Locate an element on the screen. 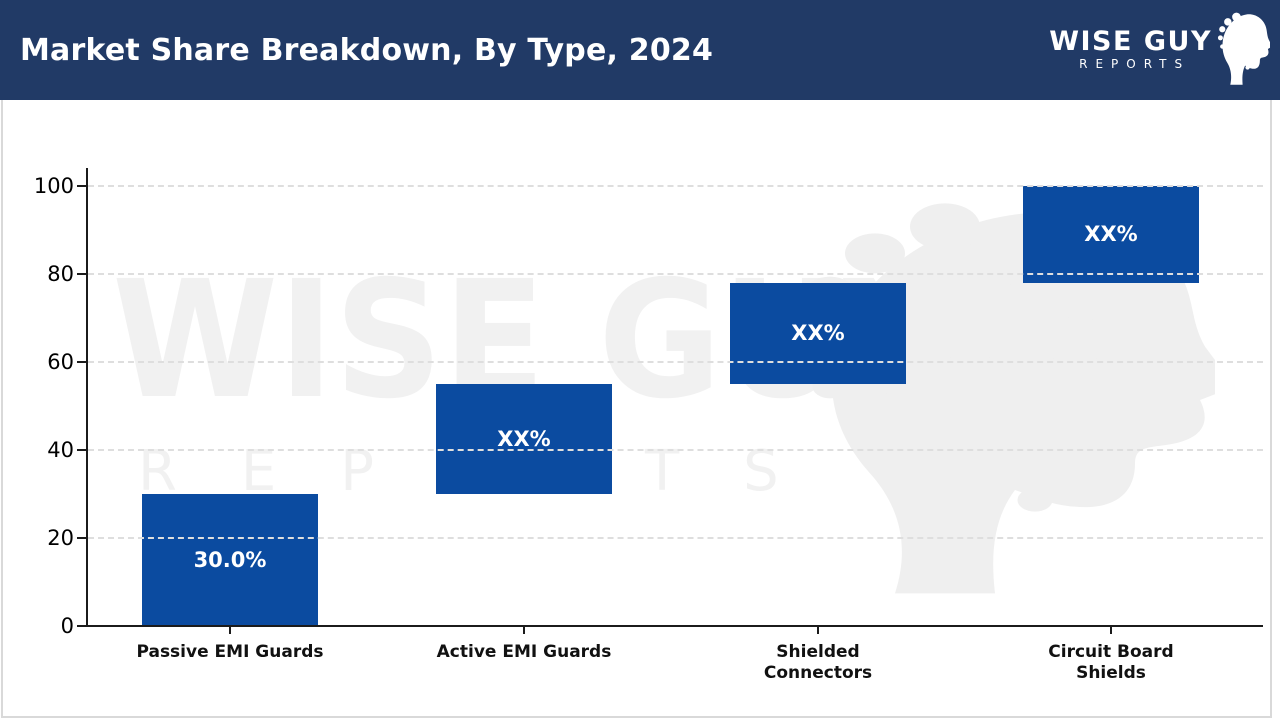 Image resolution: width=1280 pixels, height=720 pixels. x-category-label: Passive EMI Guards is located at coordinates (230, 652).